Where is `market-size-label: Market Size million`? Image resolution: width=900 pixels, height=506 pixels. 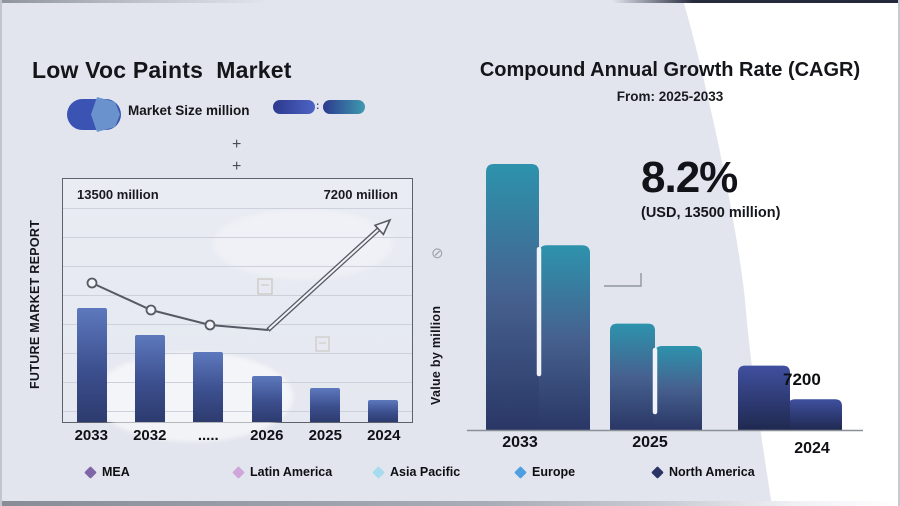
market-size-label: Market Size million is located at coordinates (189, 110).